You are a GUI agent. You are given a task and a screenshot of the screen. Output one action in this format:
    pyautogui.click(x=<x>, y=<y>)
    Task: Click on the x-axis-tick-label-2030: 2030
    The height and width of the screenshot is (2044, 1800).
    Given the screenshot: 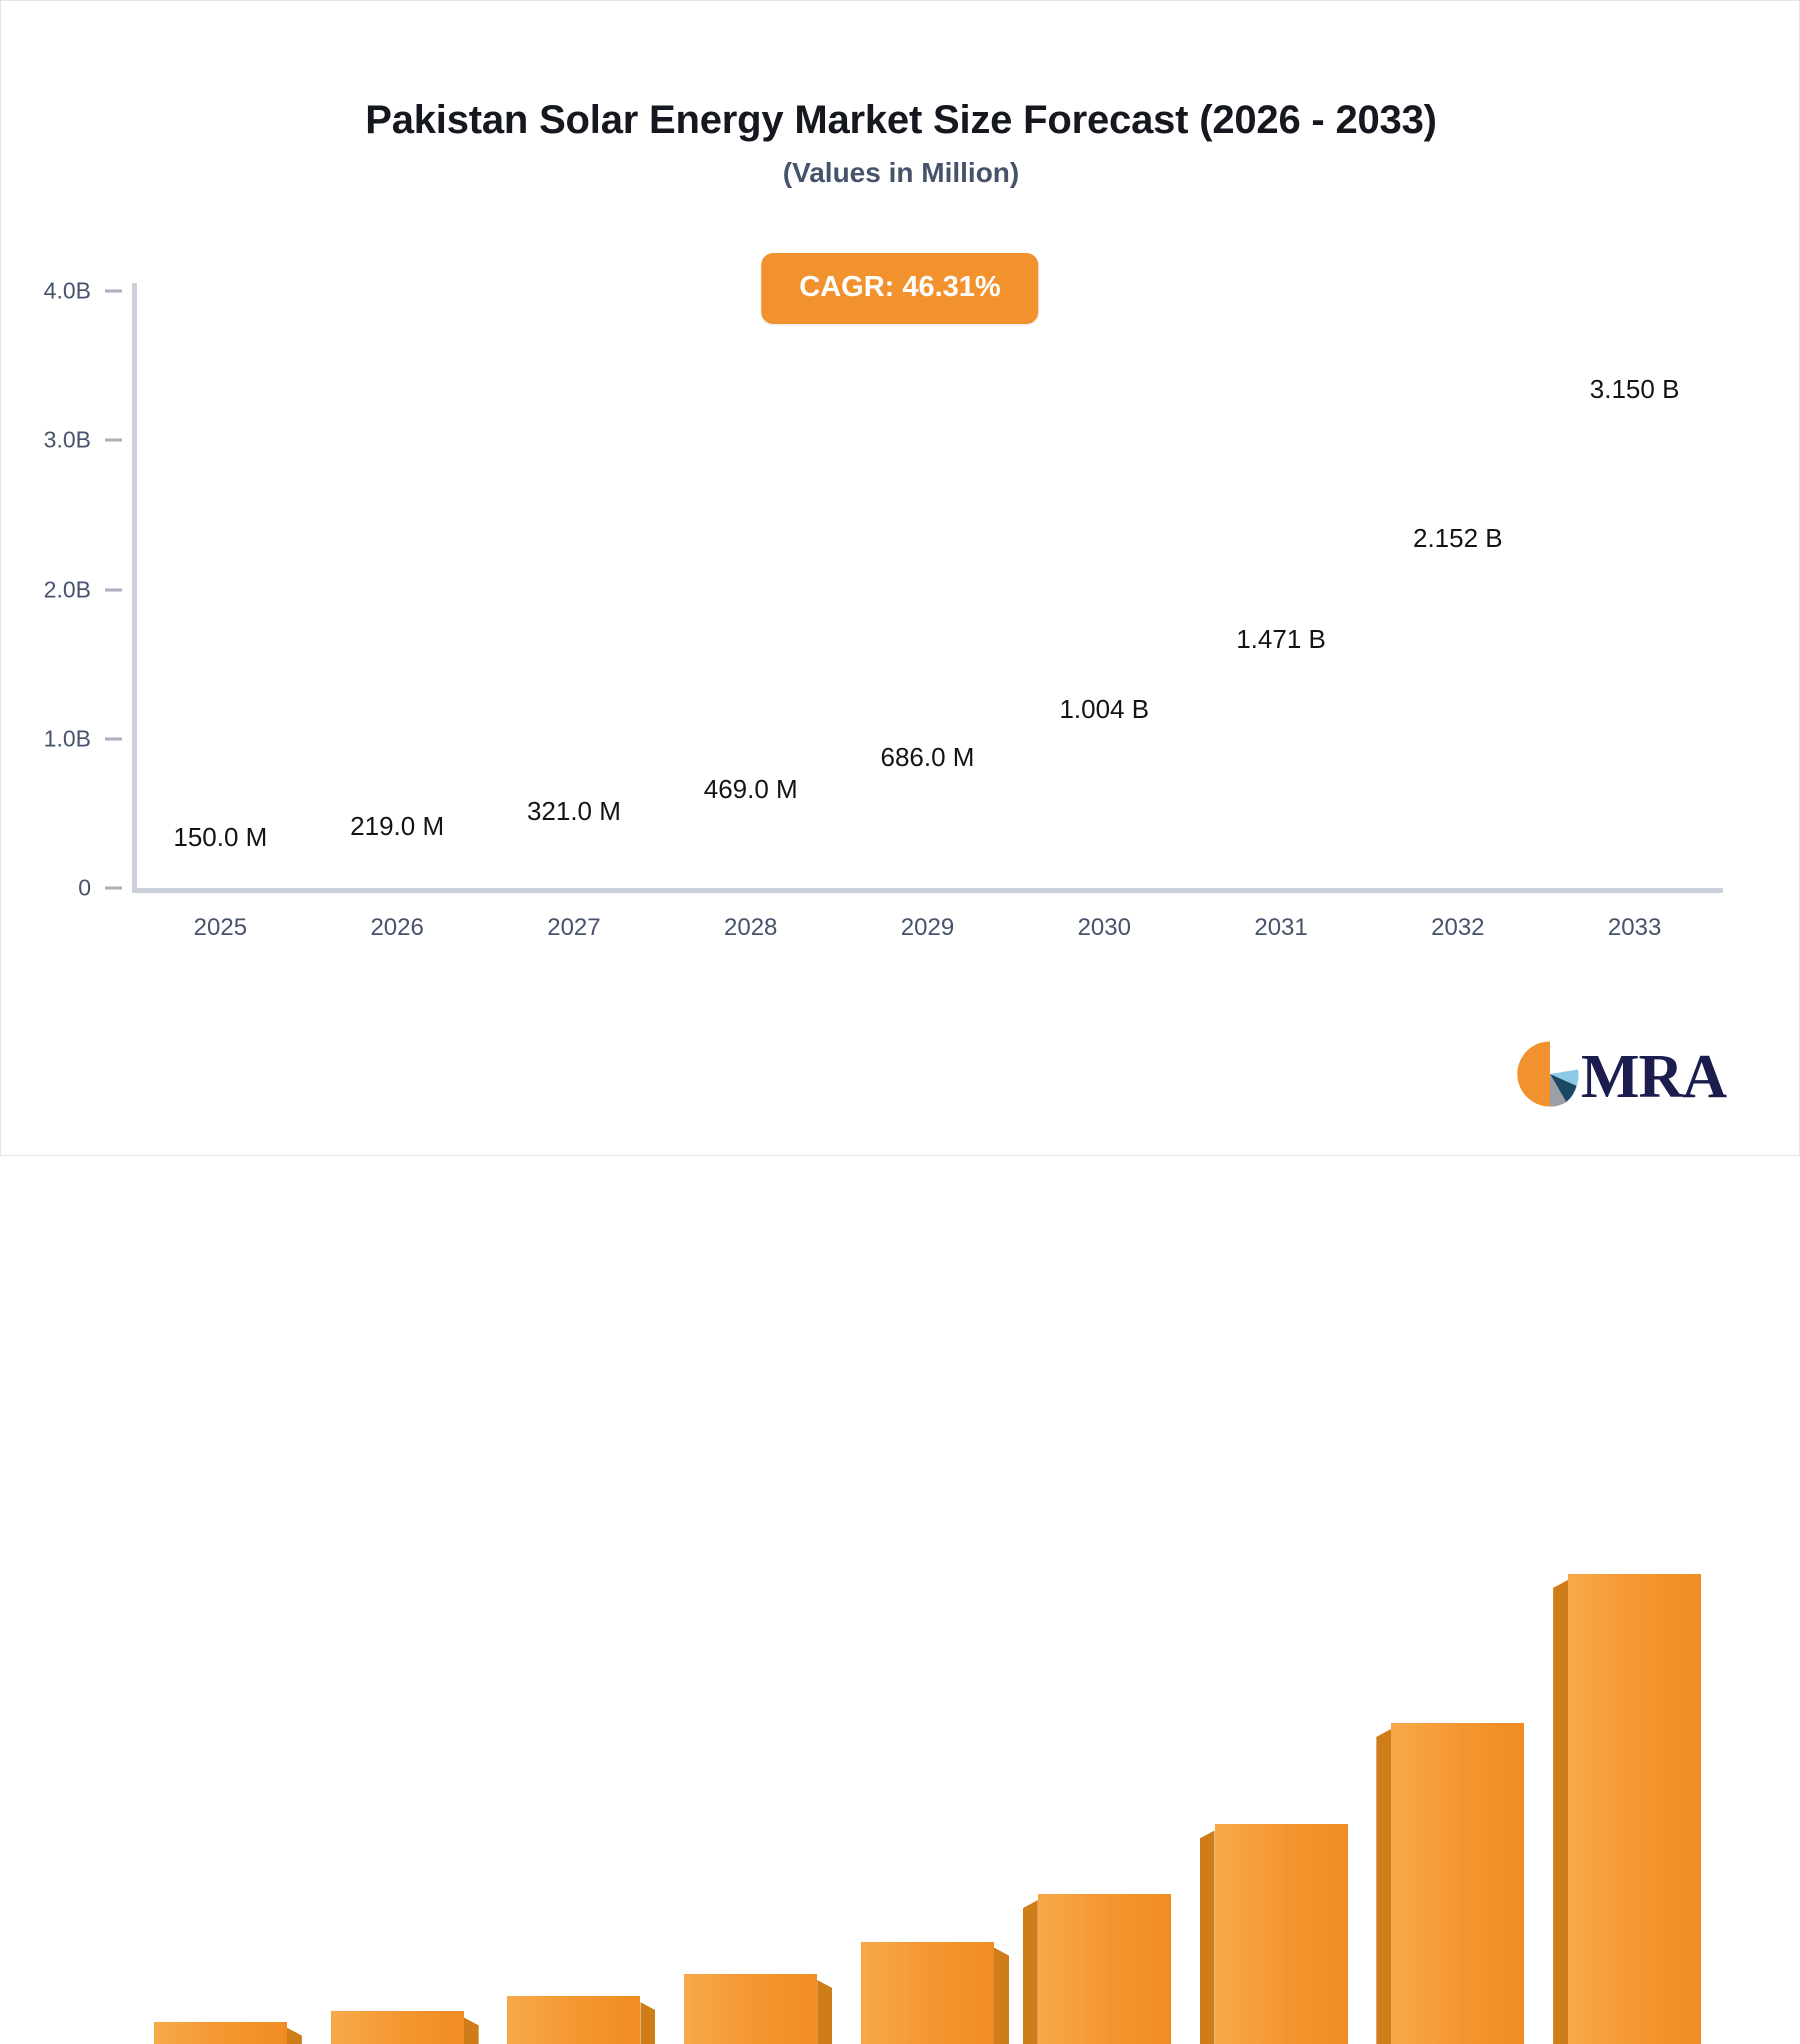 What is the action you would take?
    pyautogui.click(x=1104, y=927)
    